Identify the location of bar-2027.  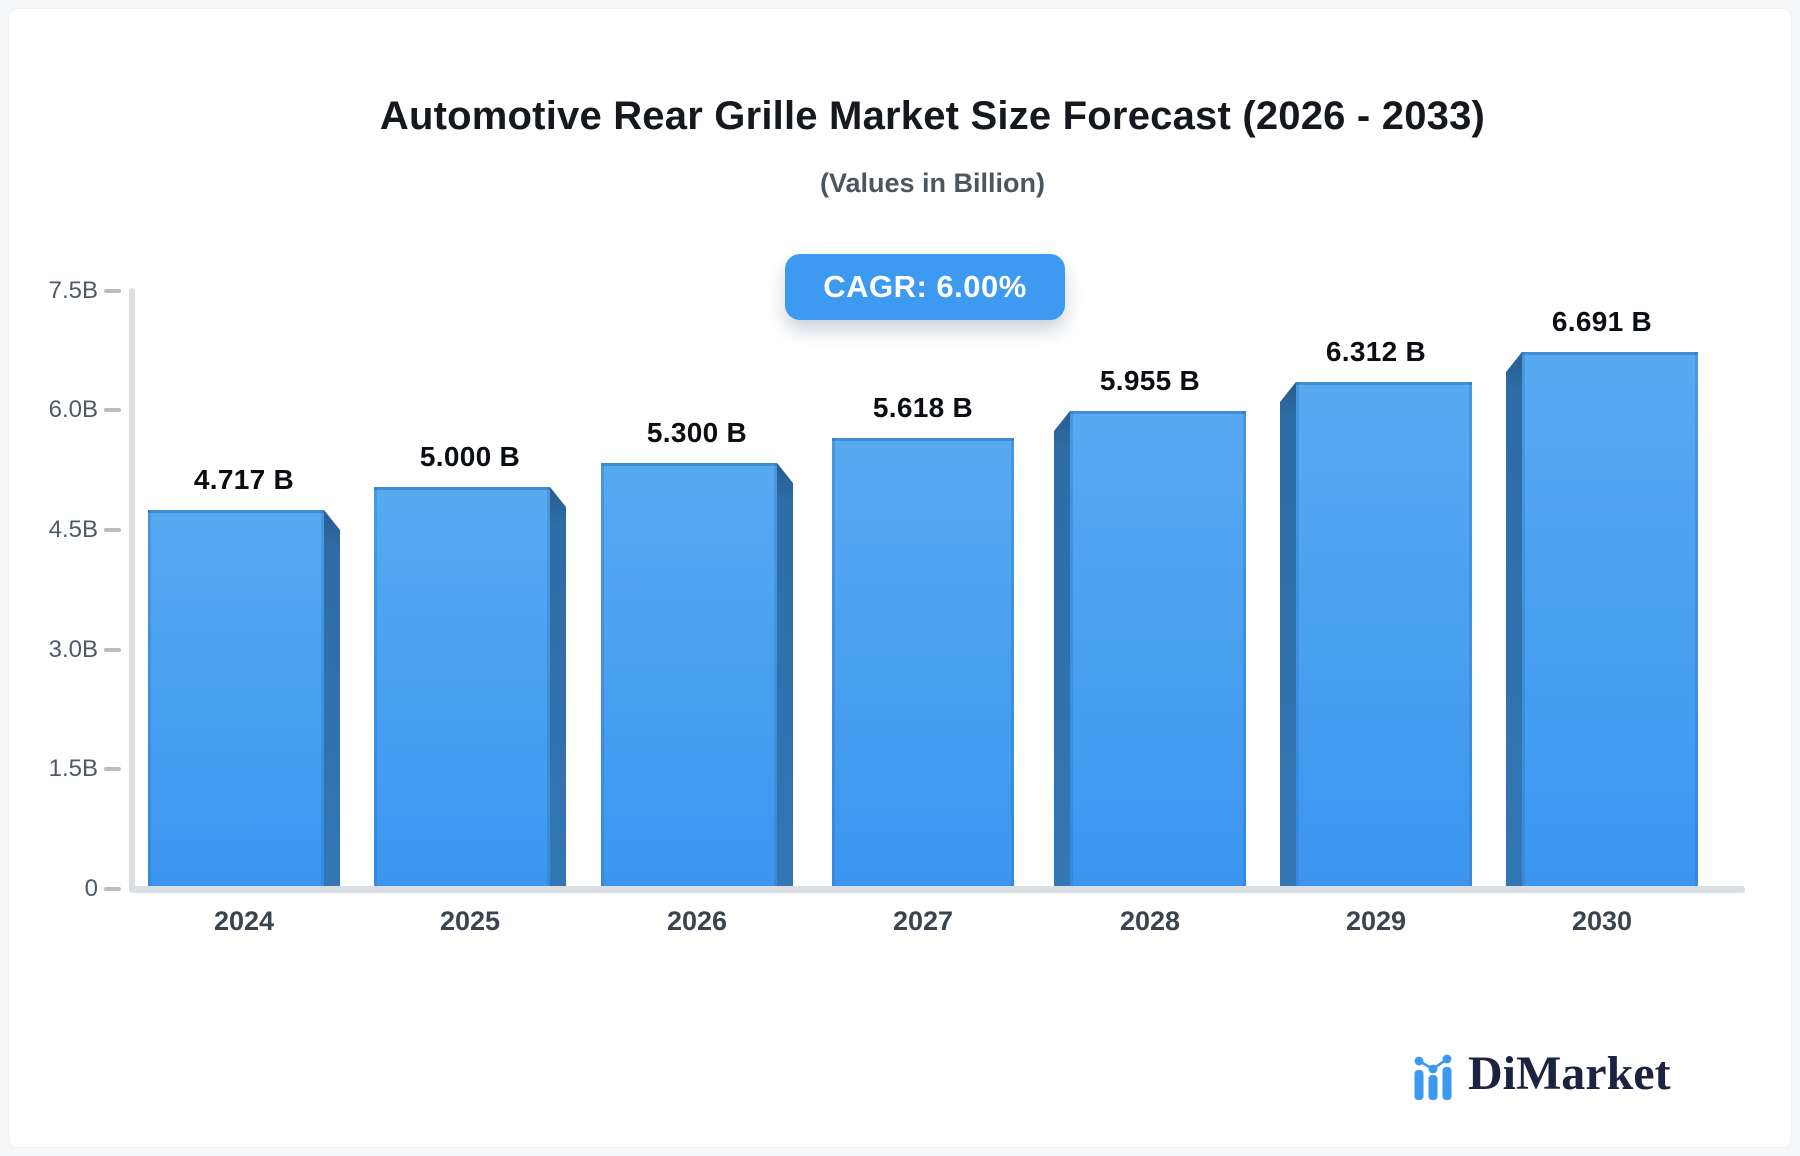
(923, 662).